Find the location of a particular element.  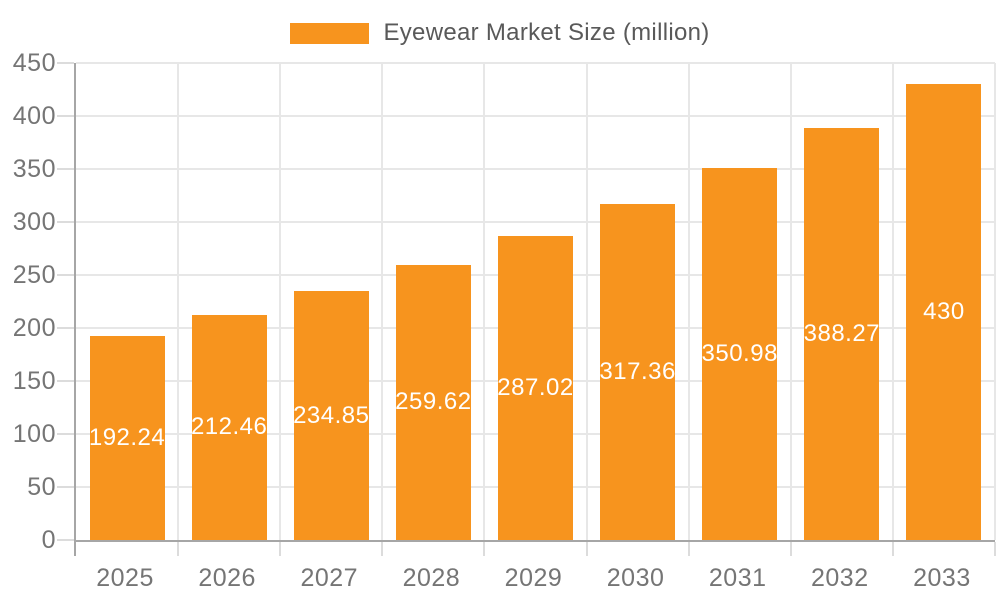

bar-2026: 212.46 is located at coordinates (229, 427).